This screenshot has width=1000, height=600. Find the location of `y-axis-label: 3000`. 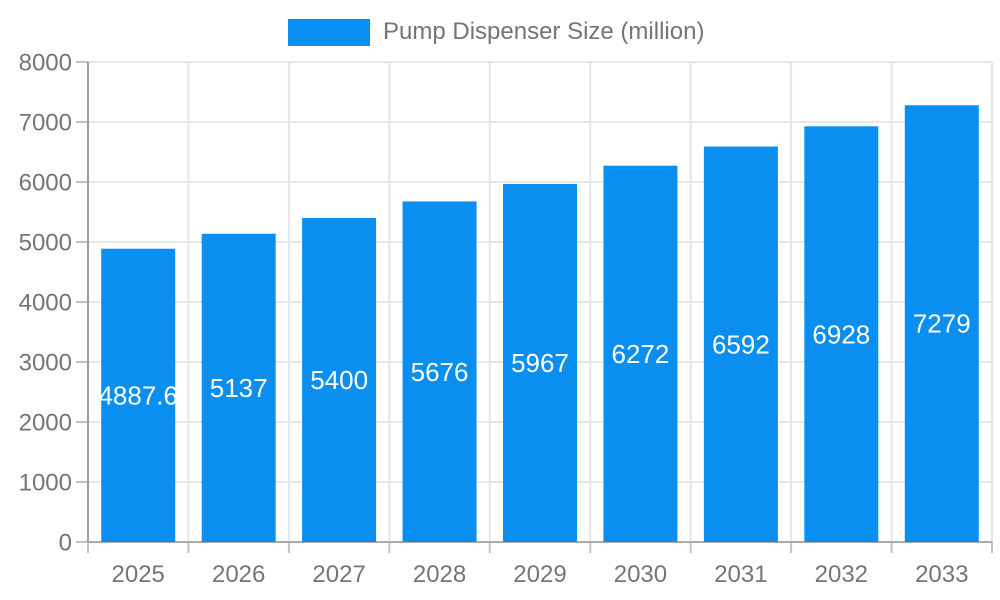

y-axis-label: 3000 is located at coordinates (45, 362).